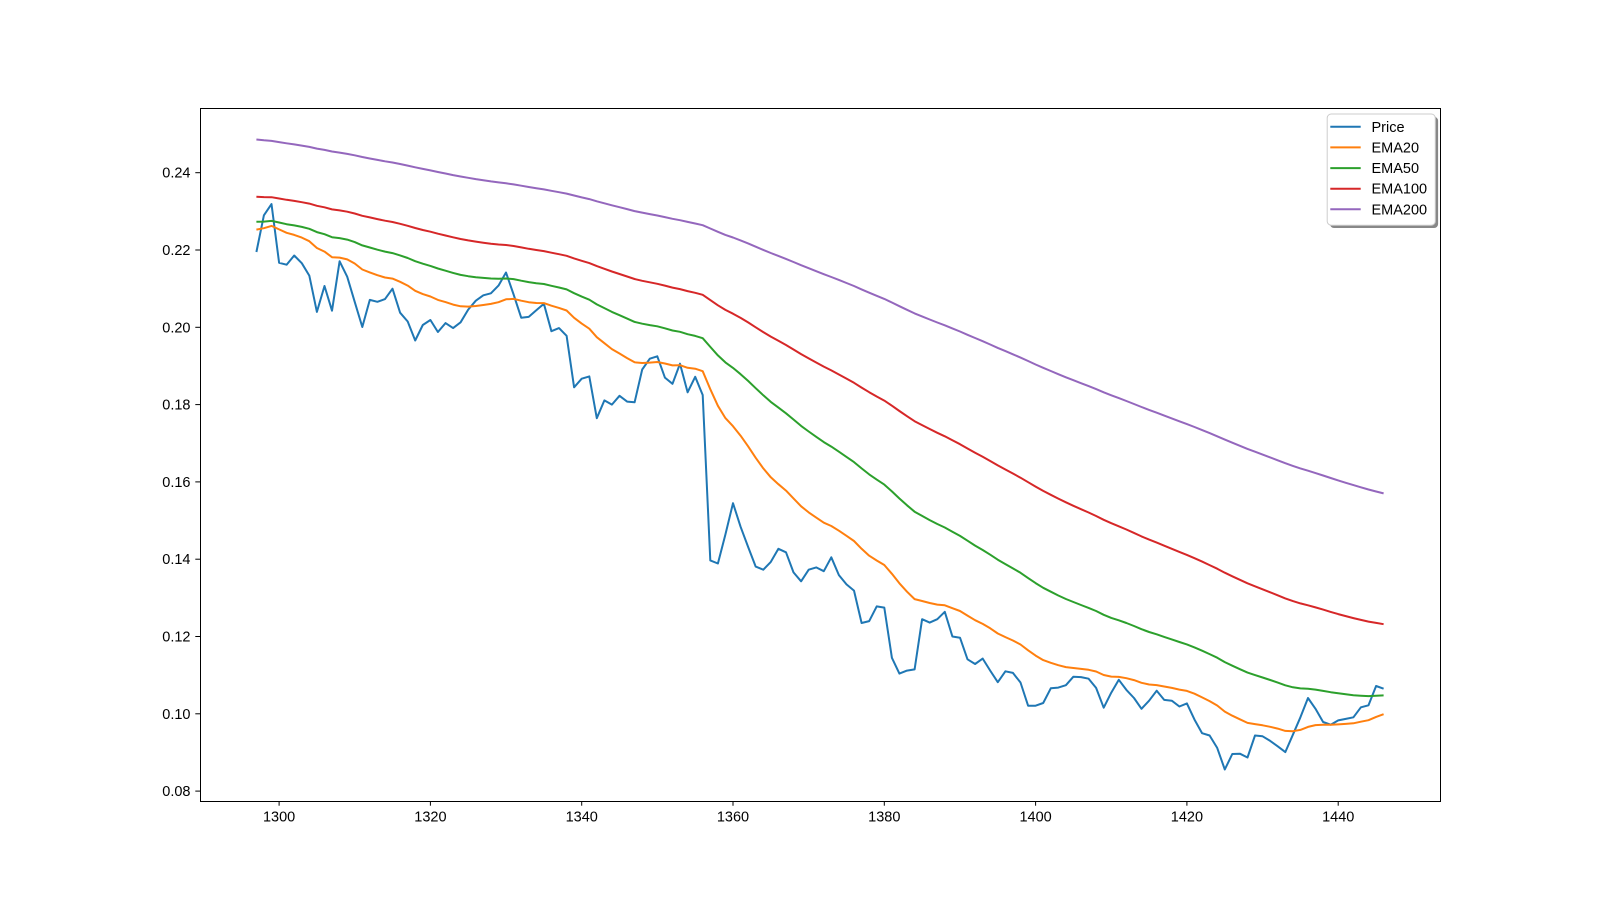 This screenshot has width=1600, height=905. I want to click on svg-text: 0.08, so click(176, 792).